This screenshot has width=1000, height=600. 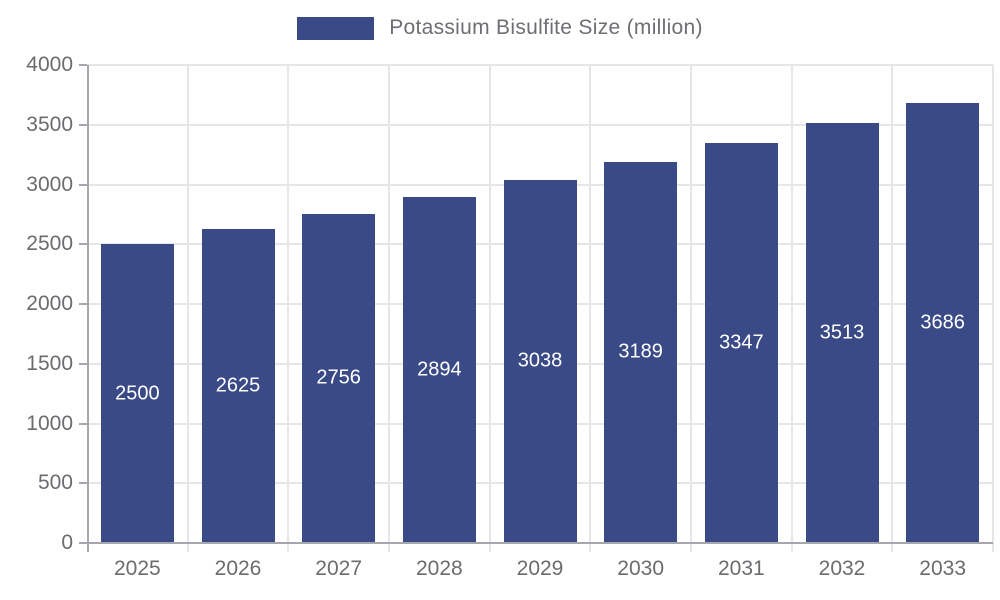 What do you see at coordinates (439, 568) in the screenshot?
I see `x-axis-tick-label: 2028` at bounding box center [439, 568].